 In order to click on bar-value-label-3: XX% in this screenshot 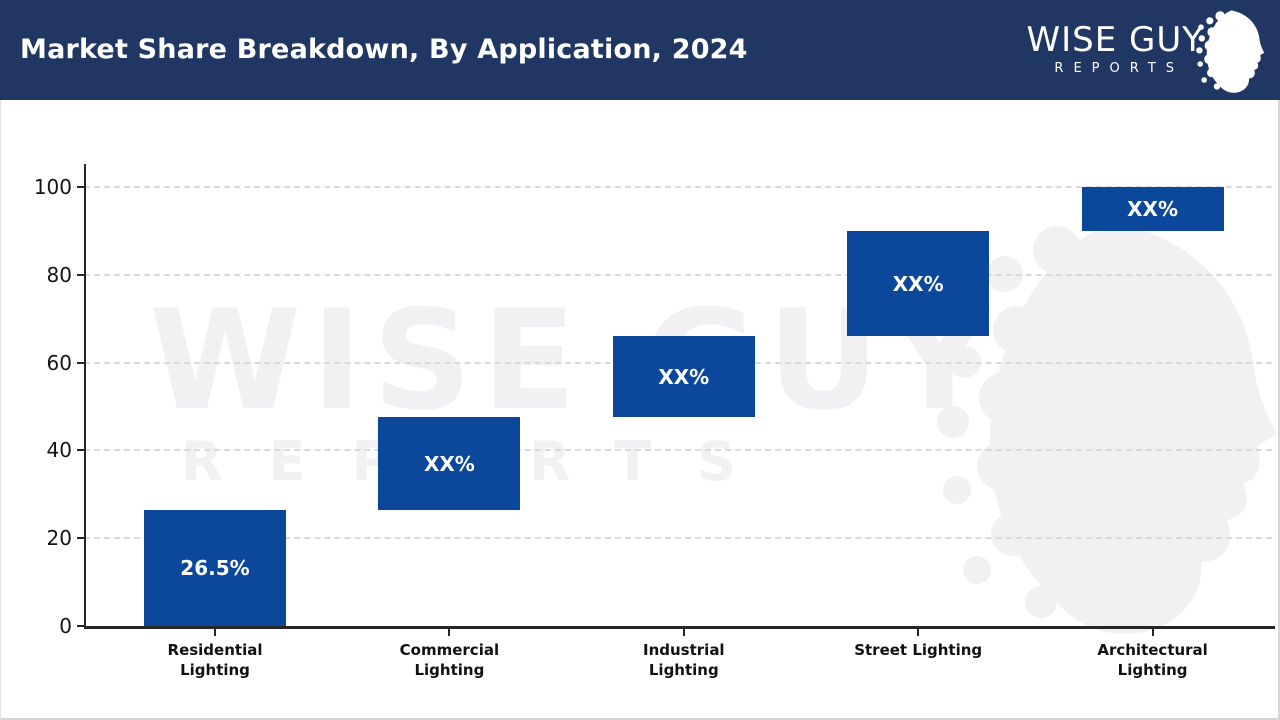, I will do `click(684, 376)`.